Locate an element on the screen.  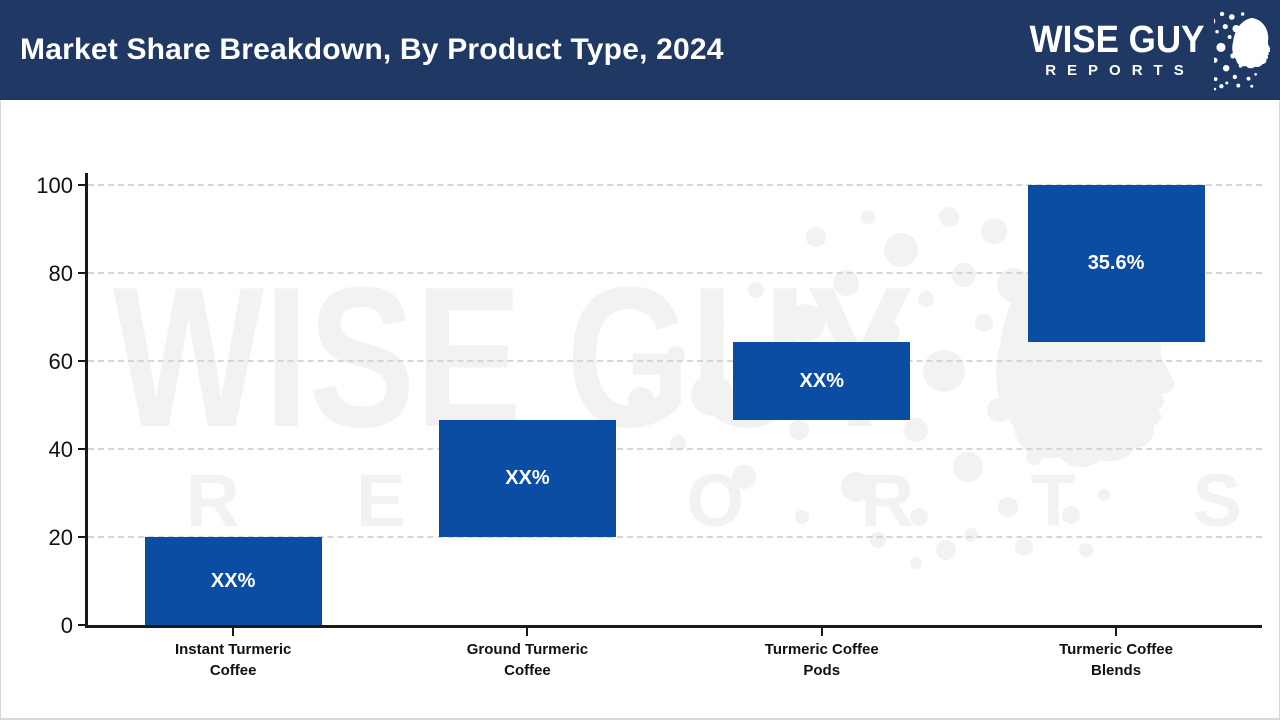
bar-value-label-1: XX% is located at coordinates (233, 580).